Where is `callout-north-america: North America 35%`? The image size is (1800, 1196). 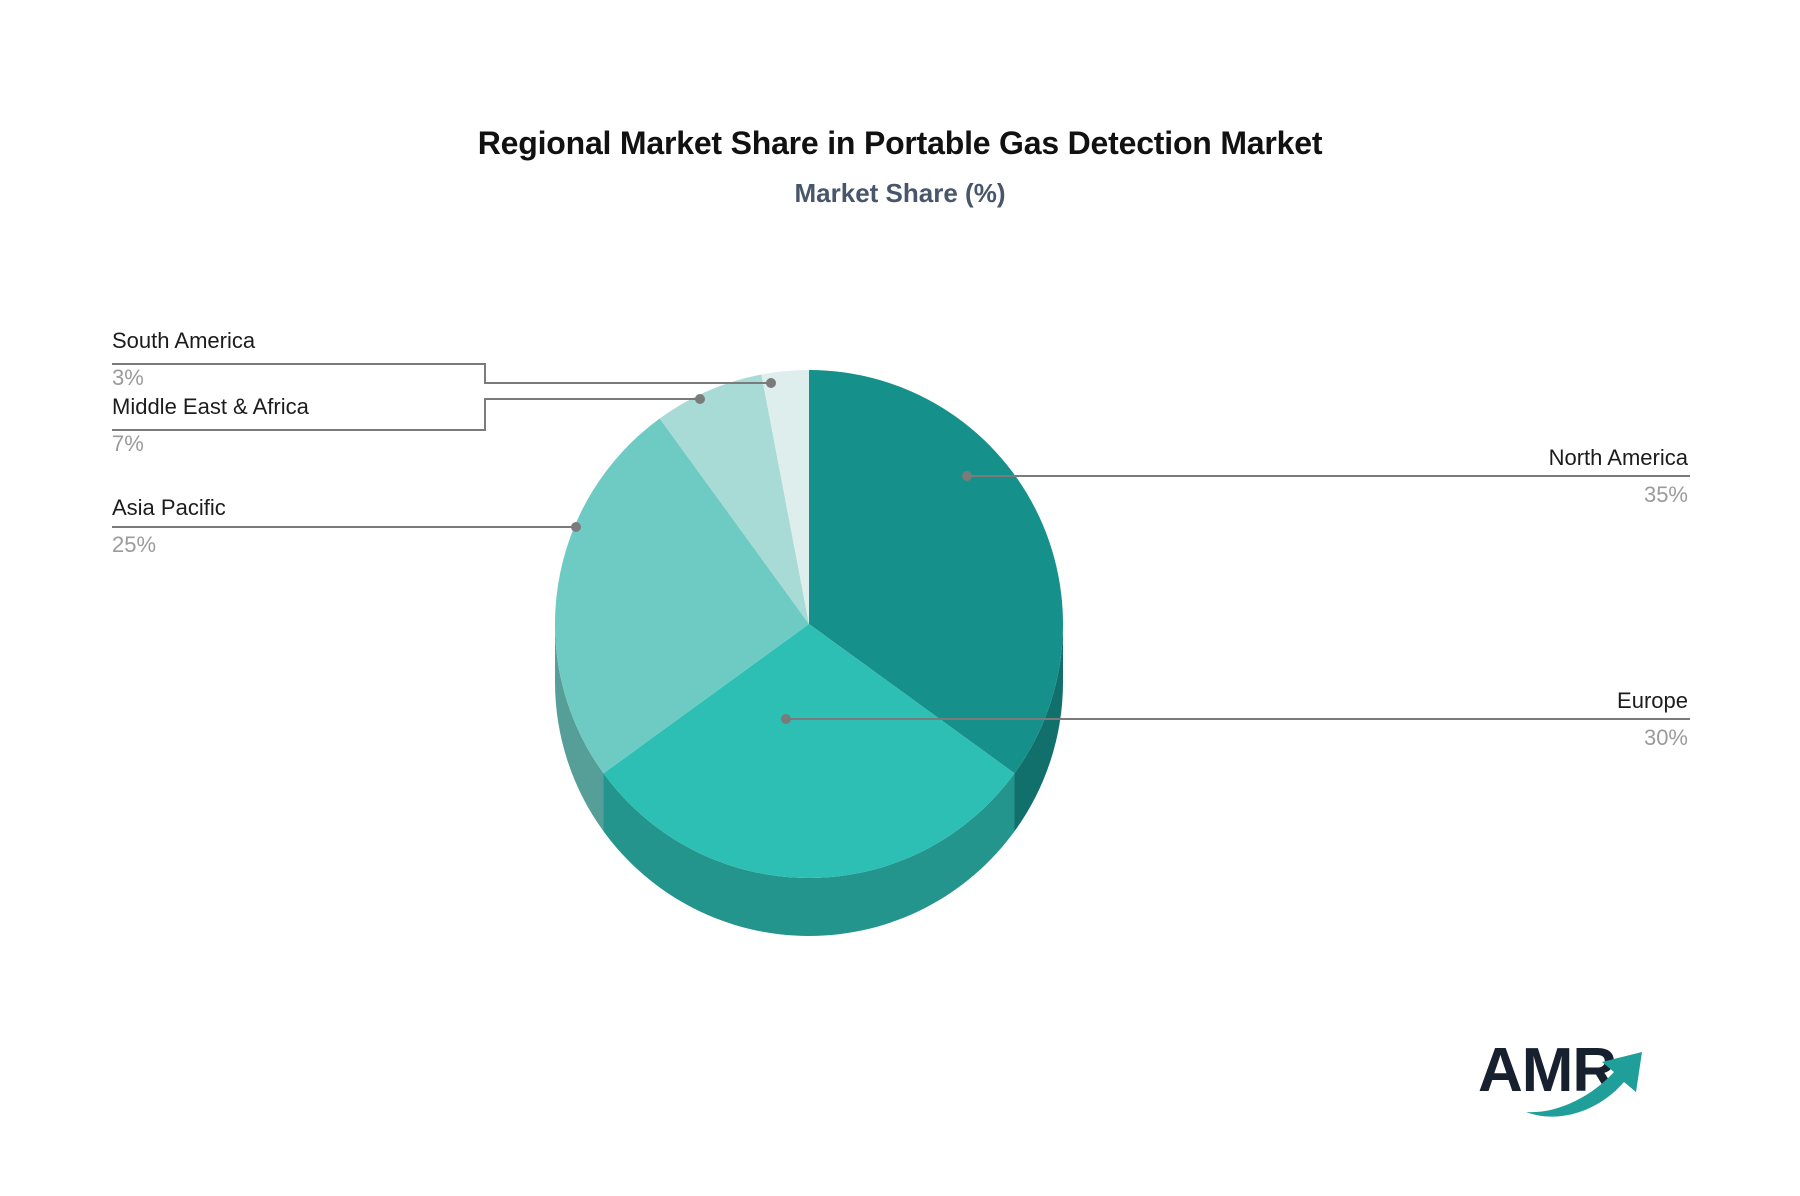
callout-north-america: North America 35% is located at coordinates (1618, 476).